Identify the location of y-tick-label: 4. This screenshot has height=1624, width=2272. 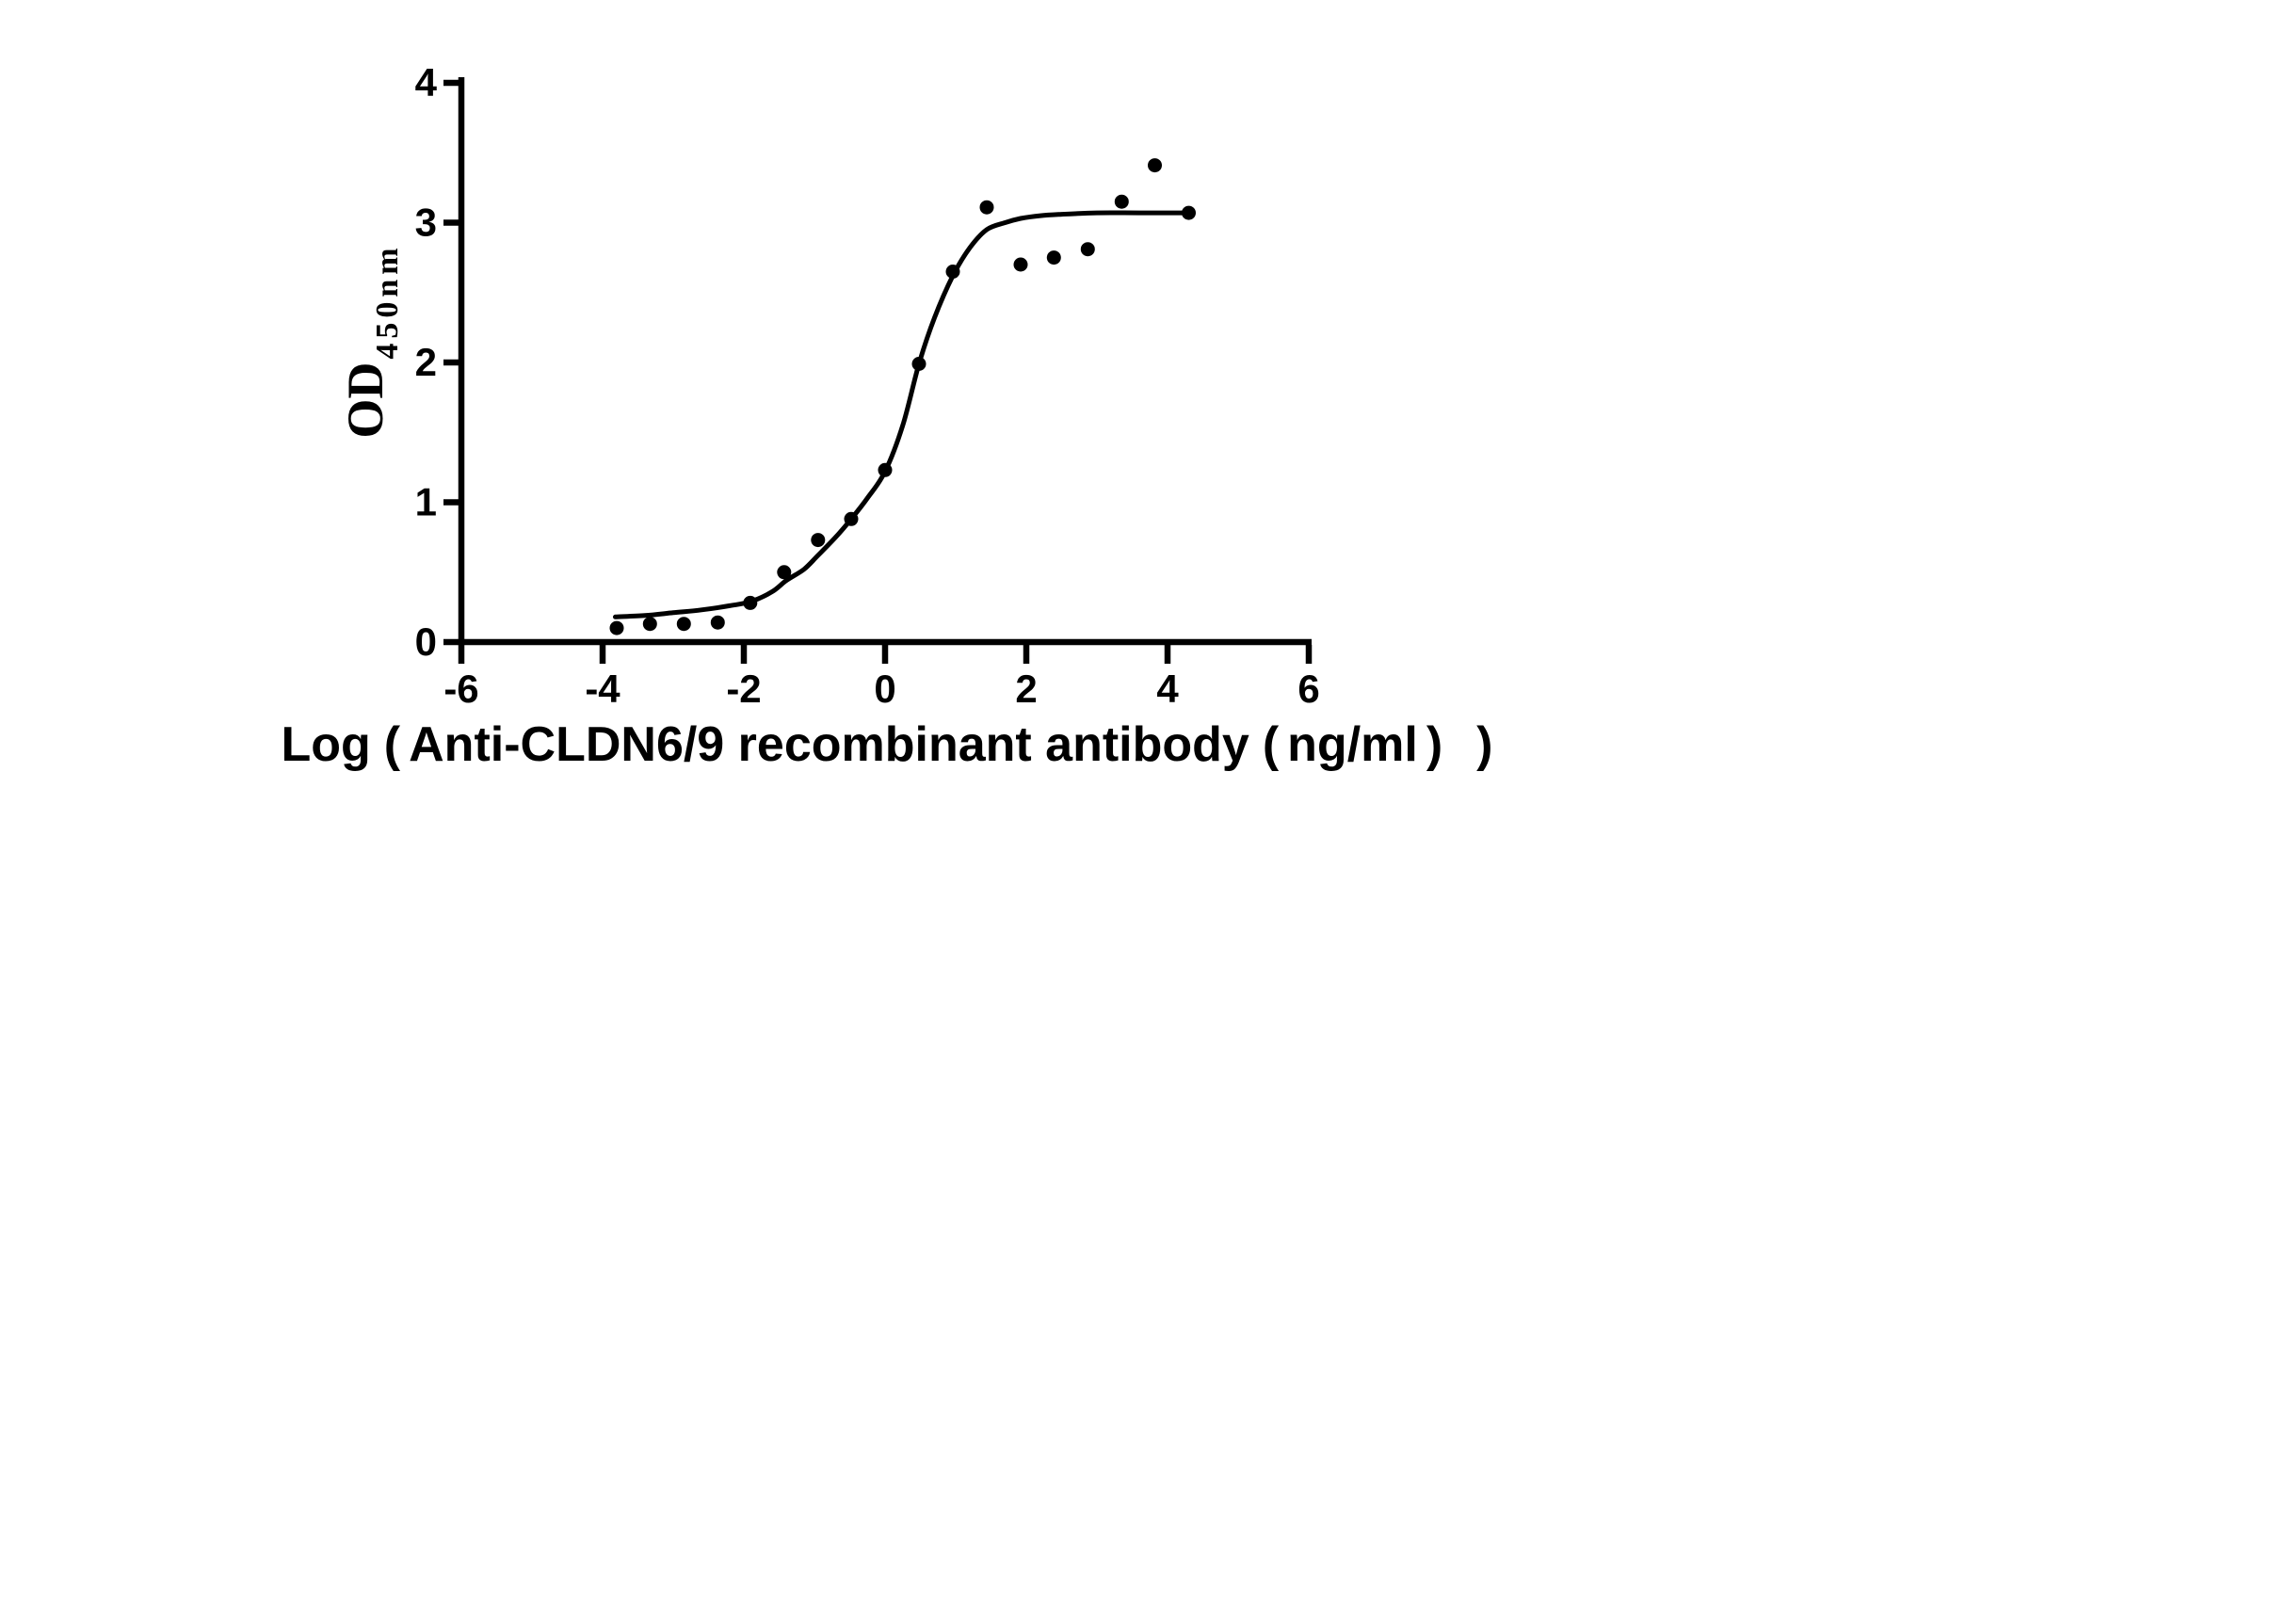
(426, 82).